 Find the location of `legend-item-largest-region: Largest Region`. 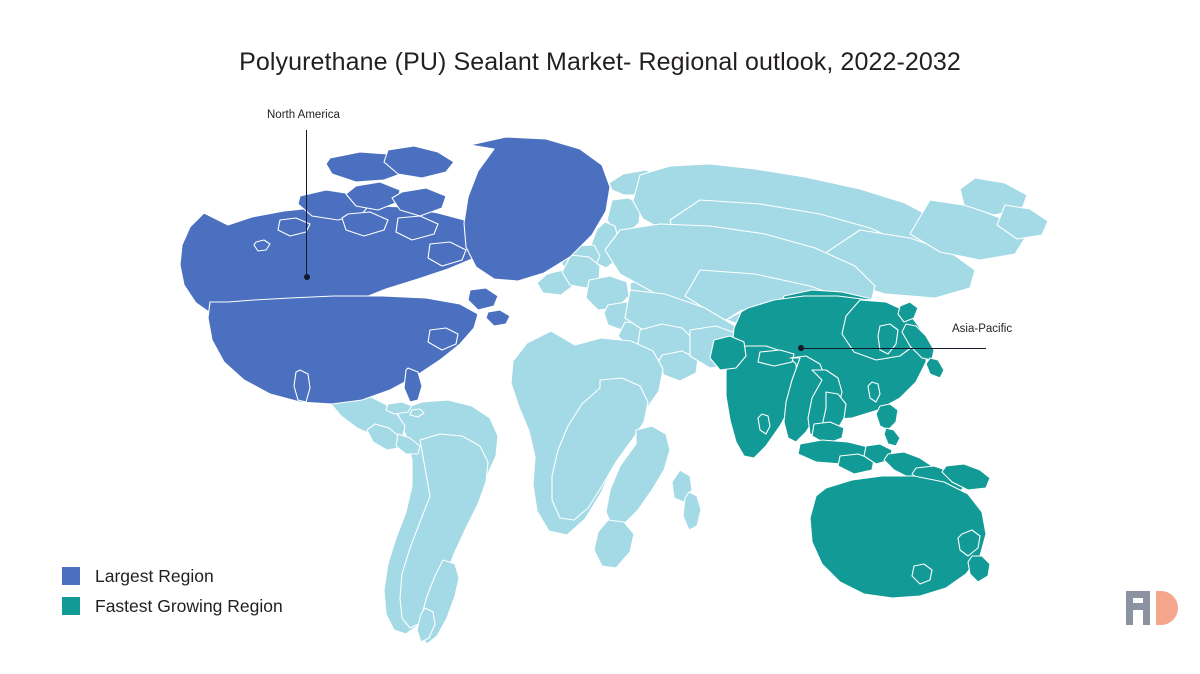

legend-item-largest-region: Largest Region is located at coordinates (172, 576).